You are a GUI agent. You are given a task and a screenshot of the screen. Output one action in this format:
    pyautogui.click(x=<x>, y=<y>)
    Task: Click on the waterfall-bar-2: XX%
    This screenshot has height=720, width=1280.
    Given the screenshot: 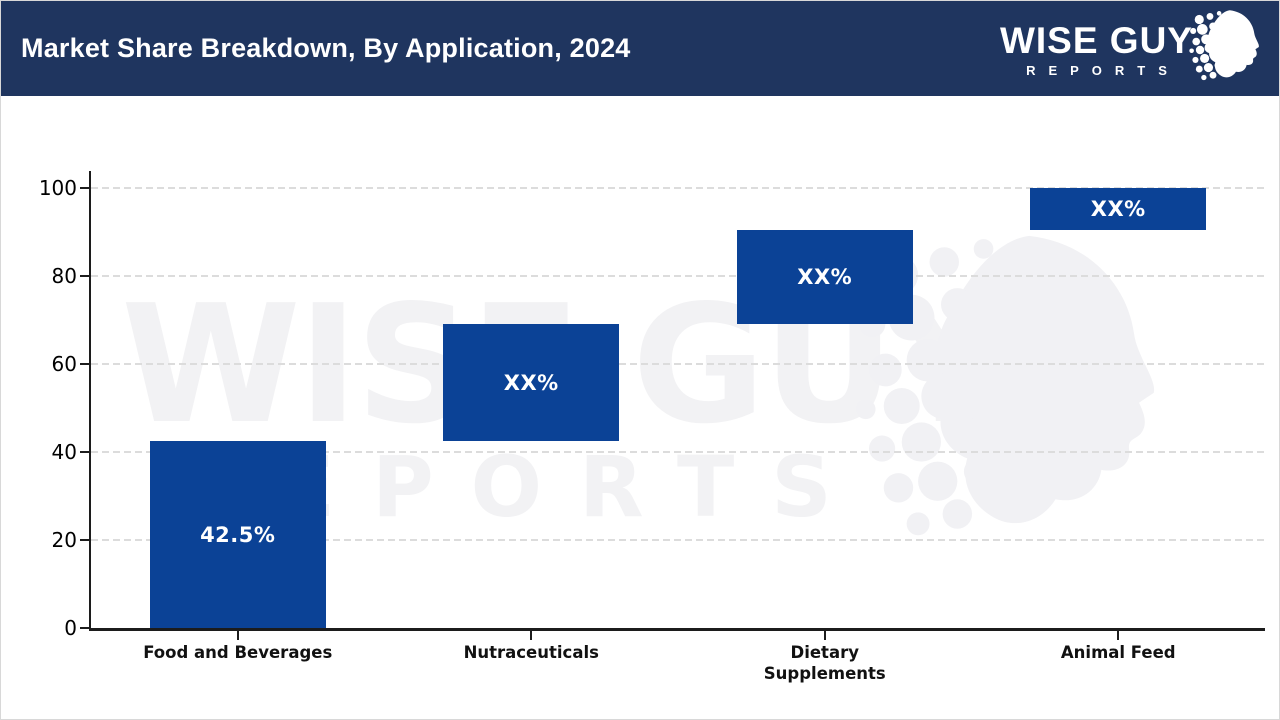 What is the action you would take?
    pyautogui.click(x=531, y=382)
    